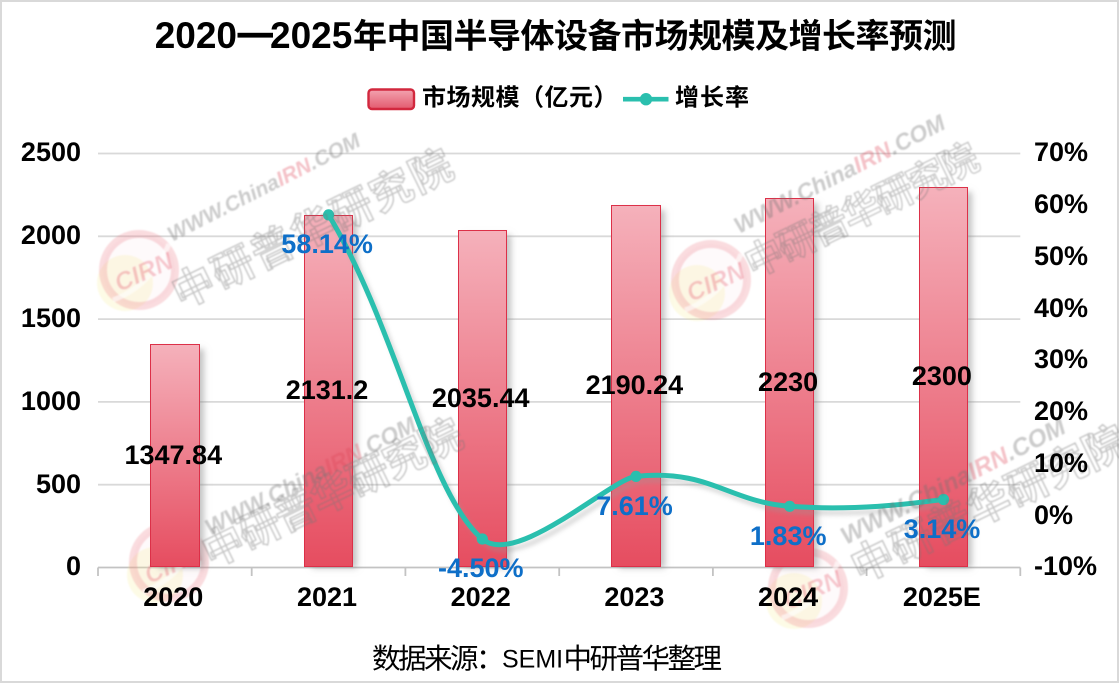 The height and width of the screenshot is (683, 1119). What do you see at coordinates (311, 35) in the screenshot?
I see `svg-text: 2025` at bounding box center [311, 35].